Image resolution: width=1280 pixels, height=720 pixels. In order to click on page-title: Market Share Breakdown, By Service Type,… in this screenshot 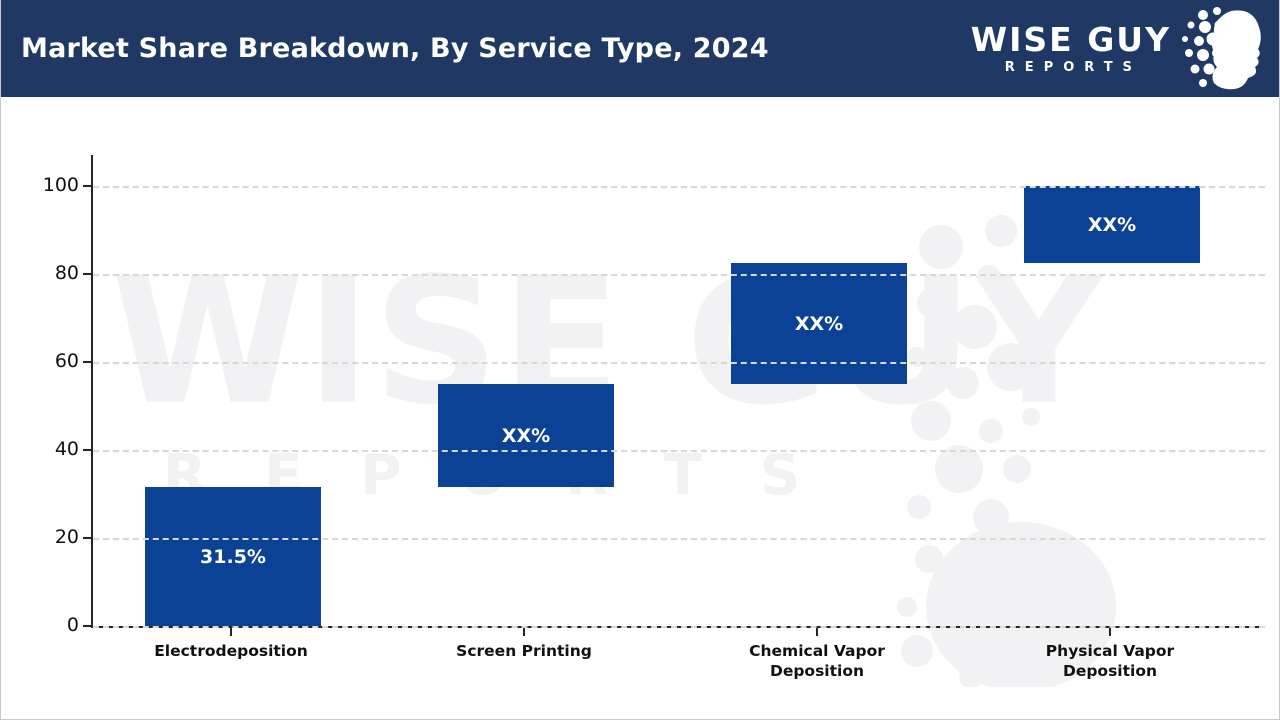, I will do `click(395, 48)`.